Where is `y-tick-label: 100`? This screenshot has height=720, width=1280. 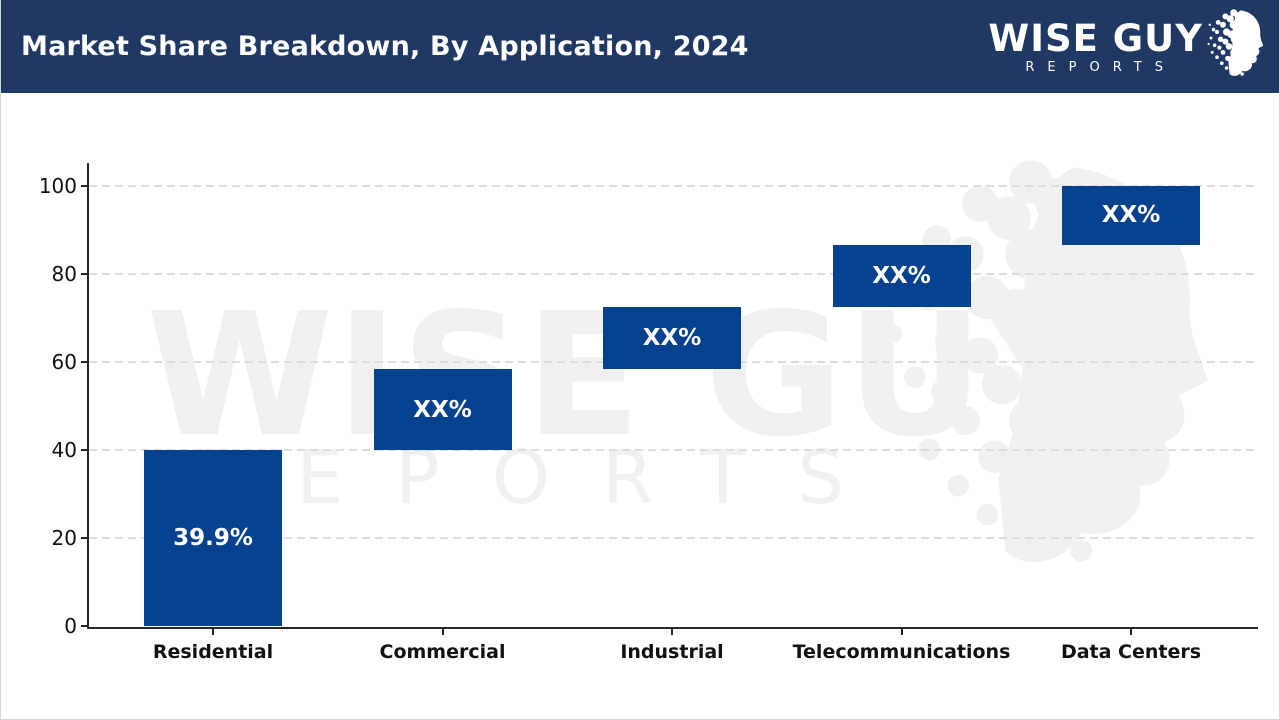 y-tick-label: 100 is located at coordinates (57, 186).